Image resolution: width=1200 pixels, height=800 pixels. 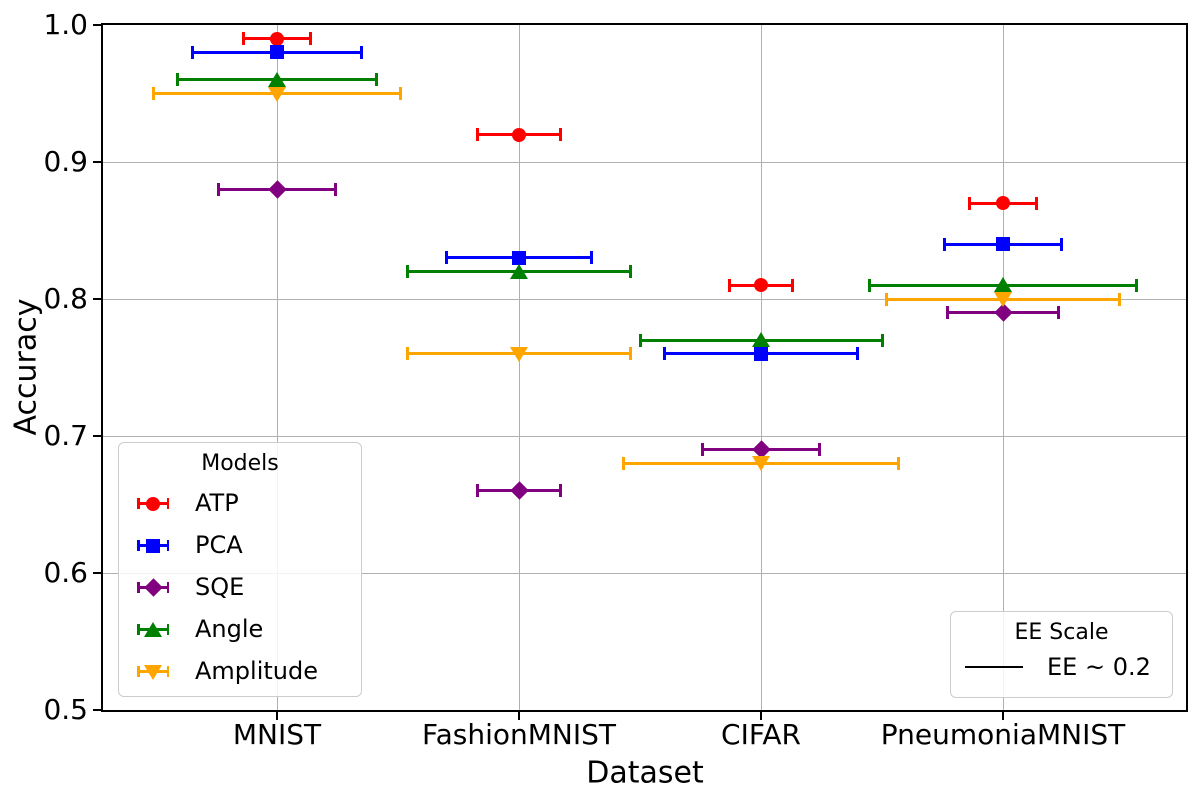 What do you see at coordinates (1061, 632) in the screenshot?
I see `ee-scale-legend-title: EE Scale` at bounding box center [1061, 632].